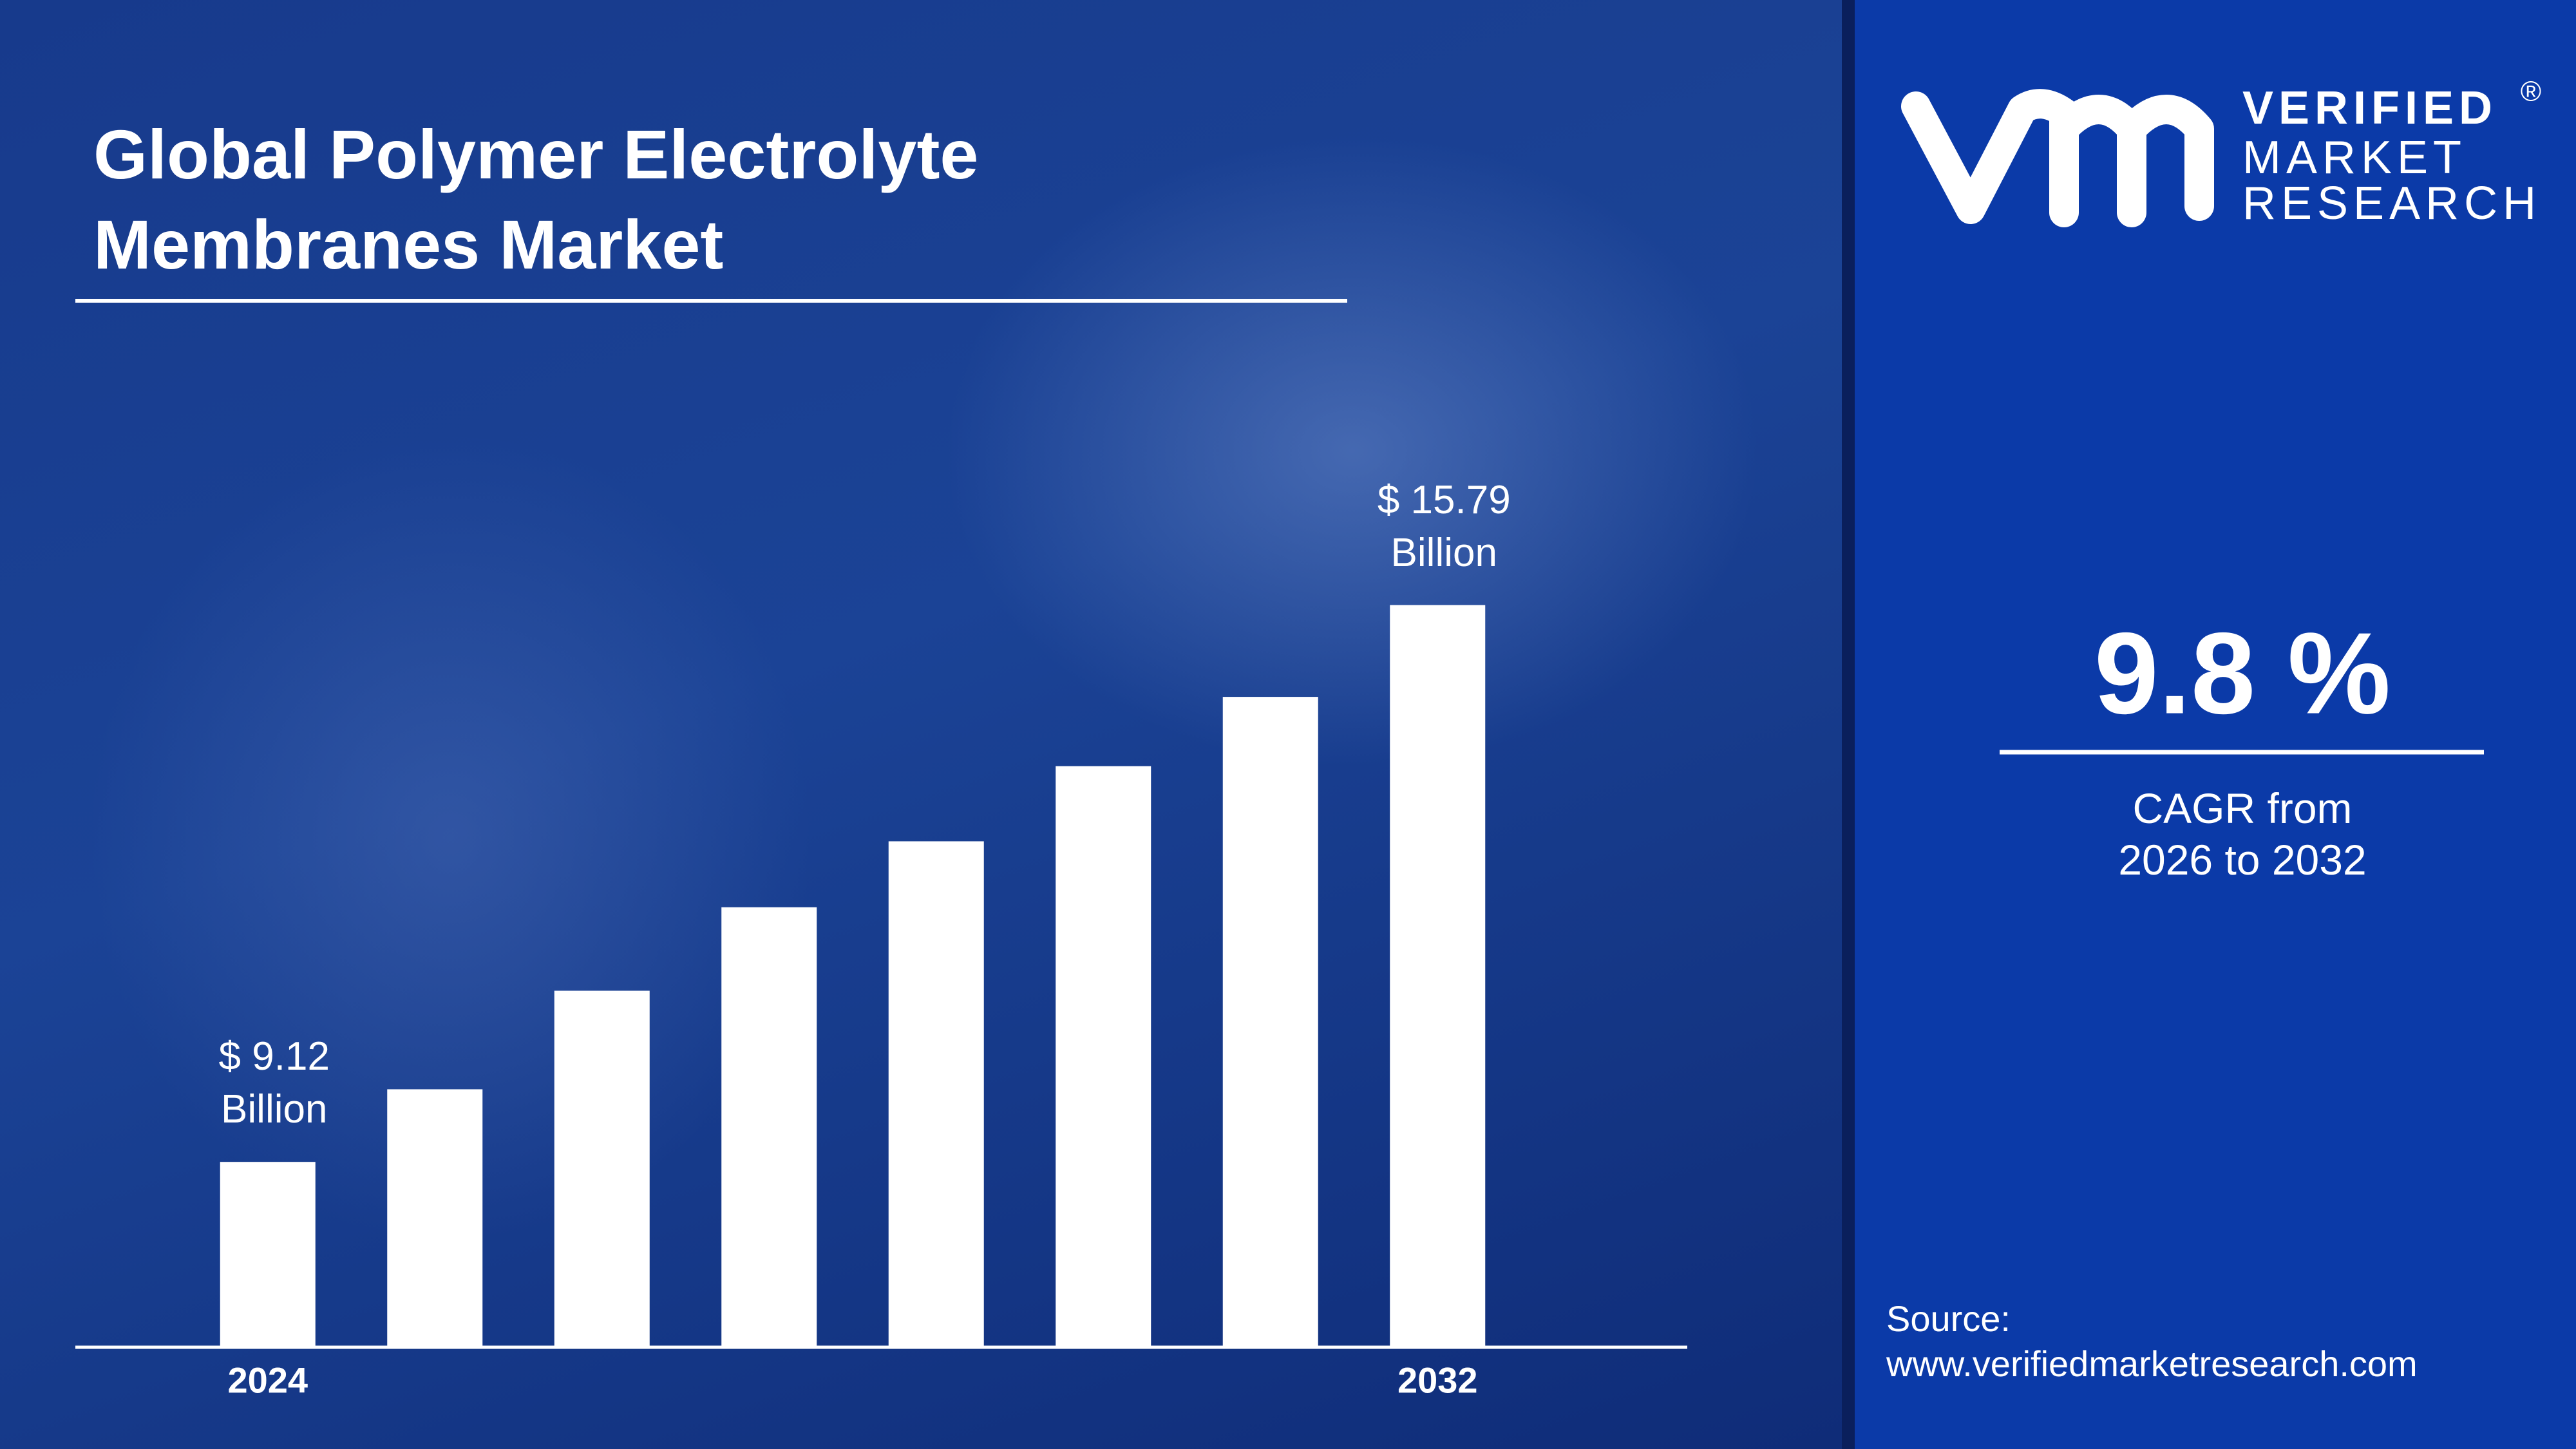 This screenshot has width=2576, height=1449. Describe the element at coordinates (1990, 158) in the screenshot. I see `logo-v` at that location.